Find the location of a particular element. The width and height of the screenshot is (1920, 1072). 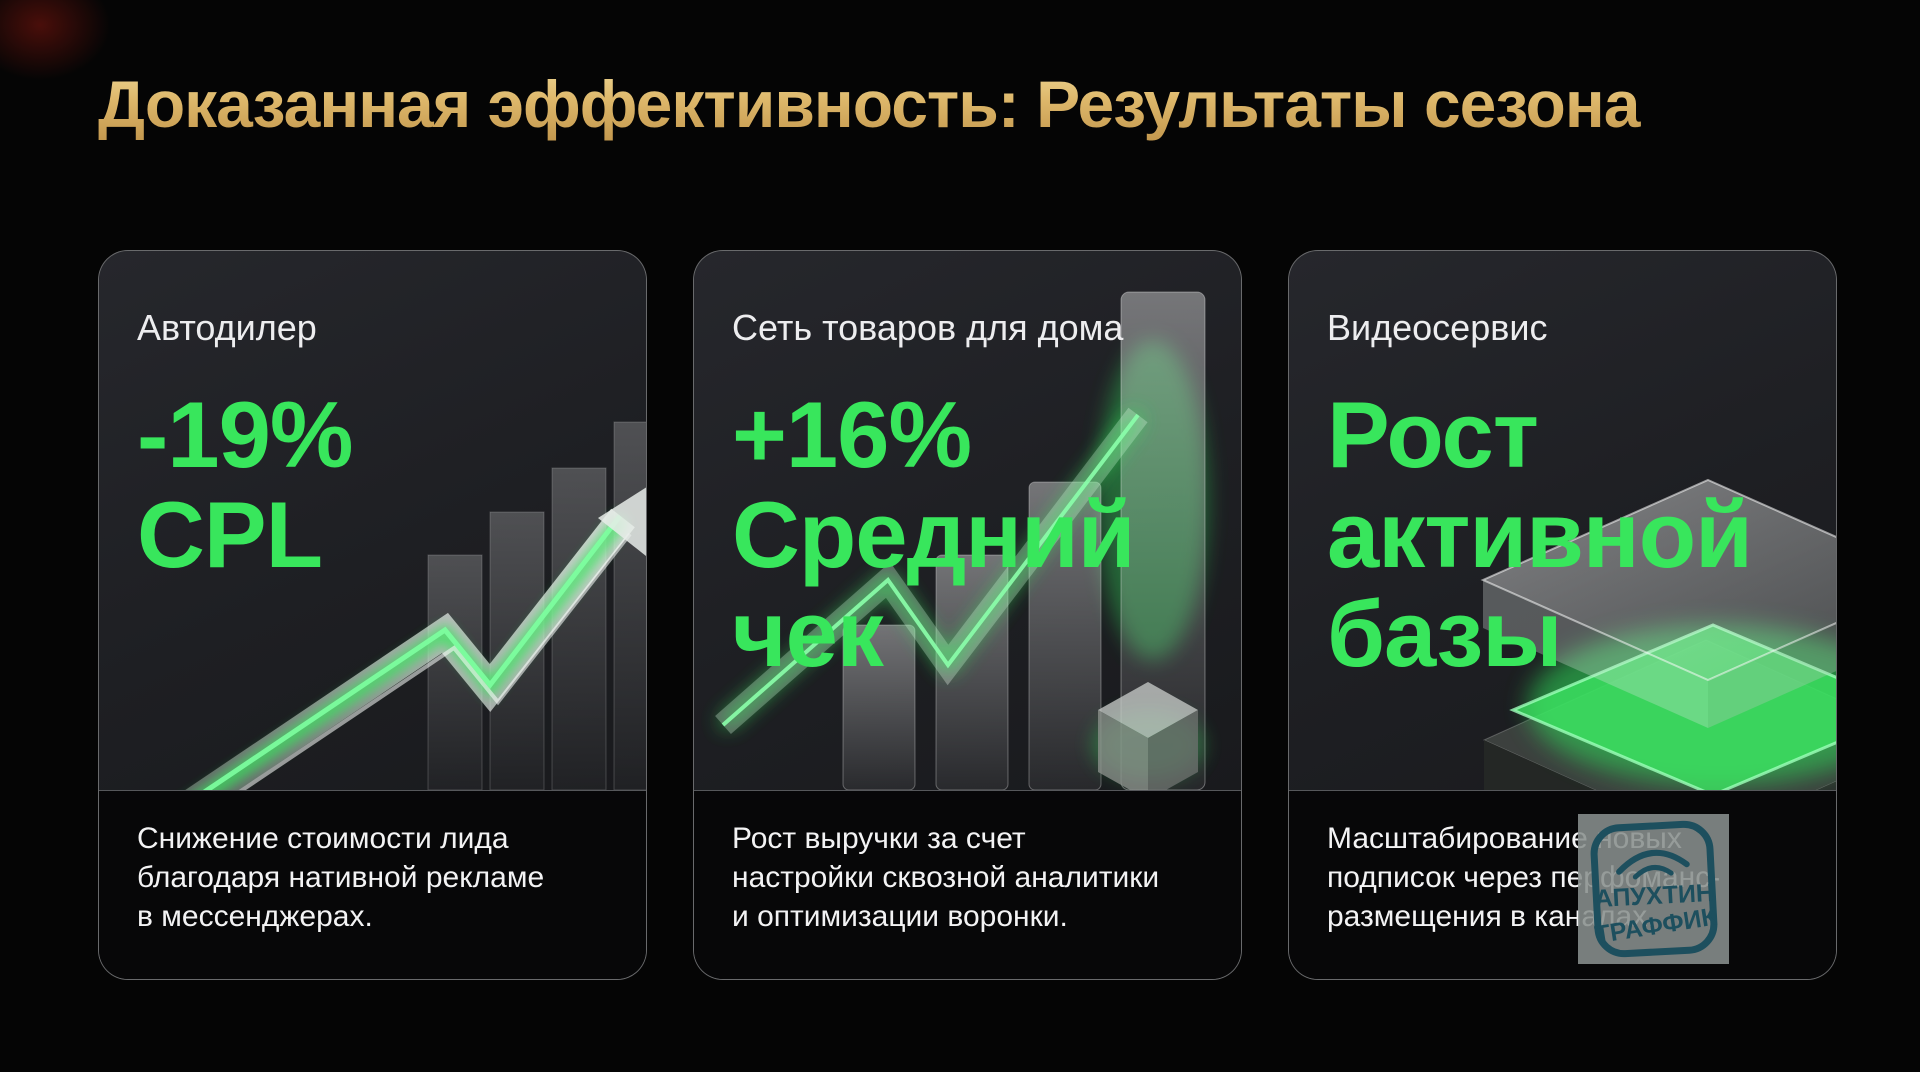

card-home-goods-top: Сеть товаров для дома +16% Средний чек is located at coordinates (967, 520).